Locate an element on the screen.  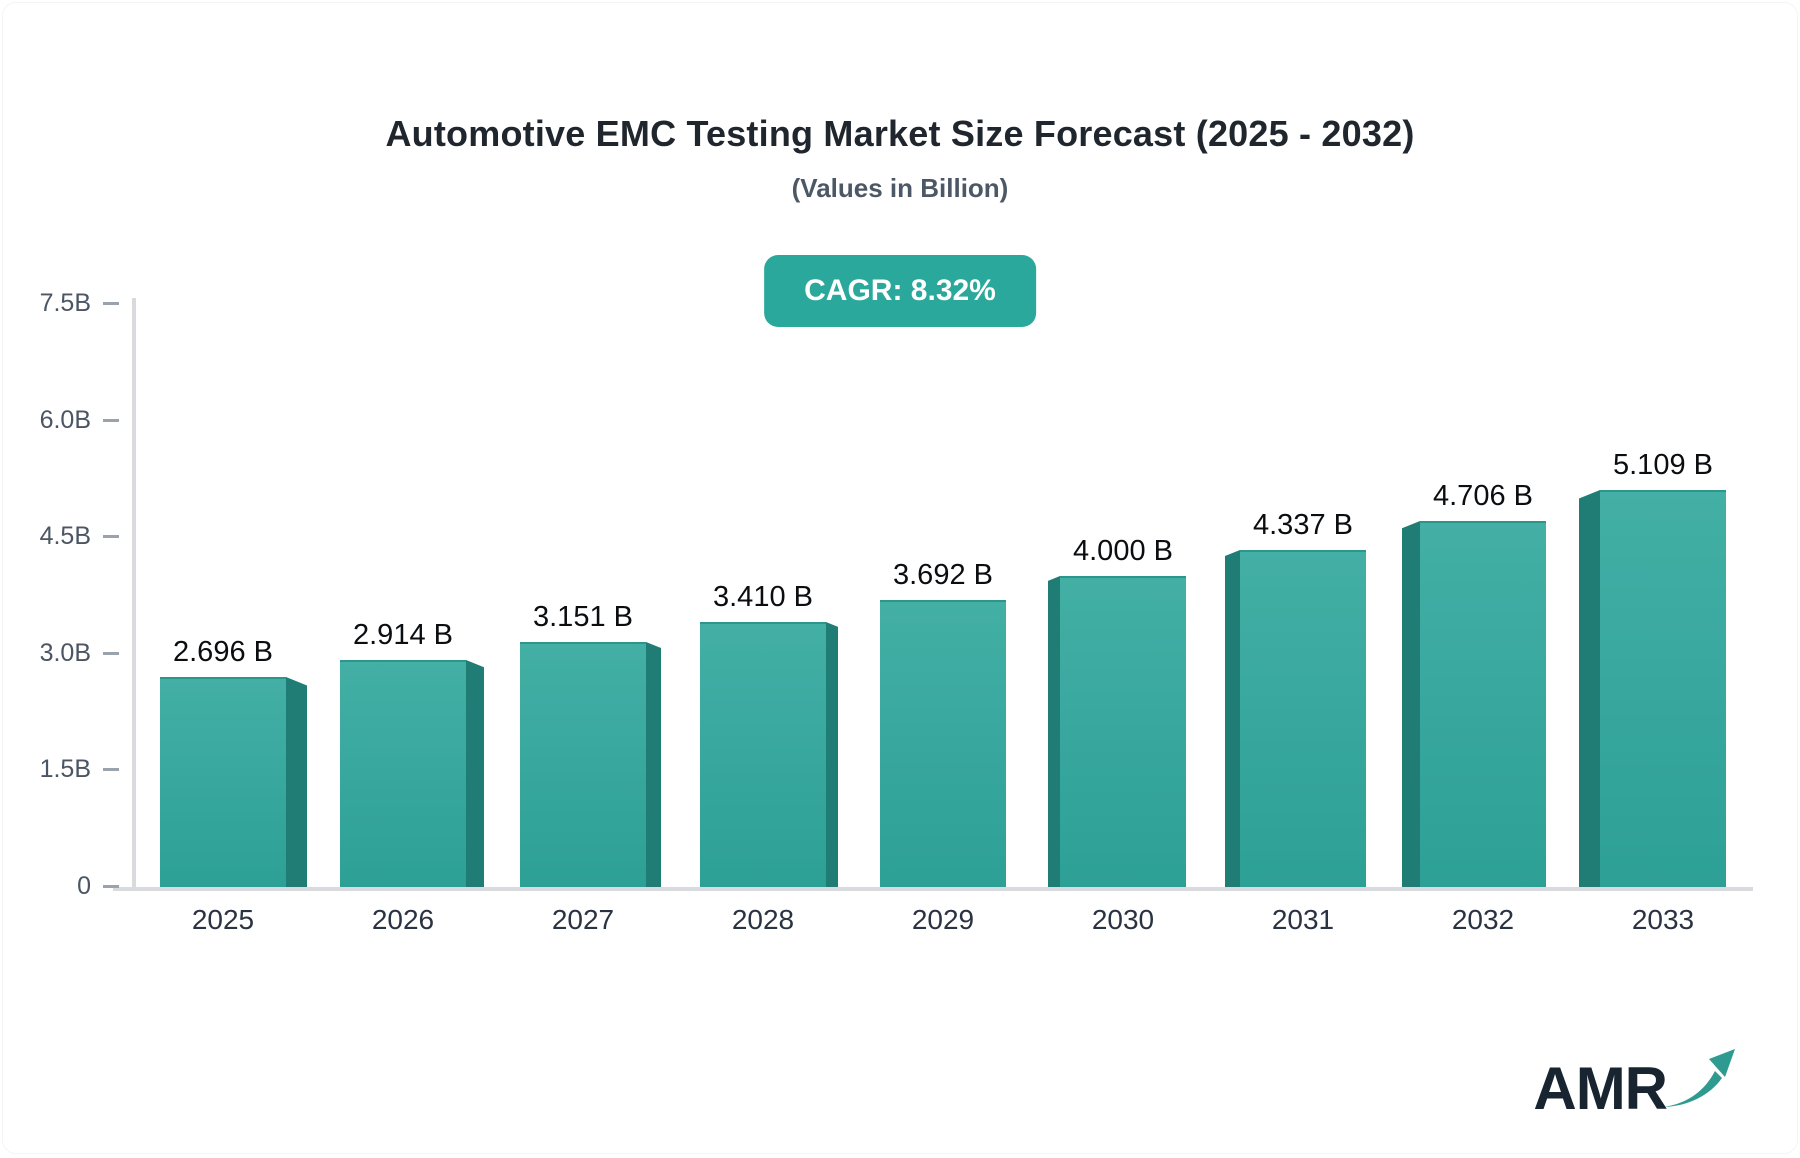
bar-side-2025 is located at coordinates (296, 782).